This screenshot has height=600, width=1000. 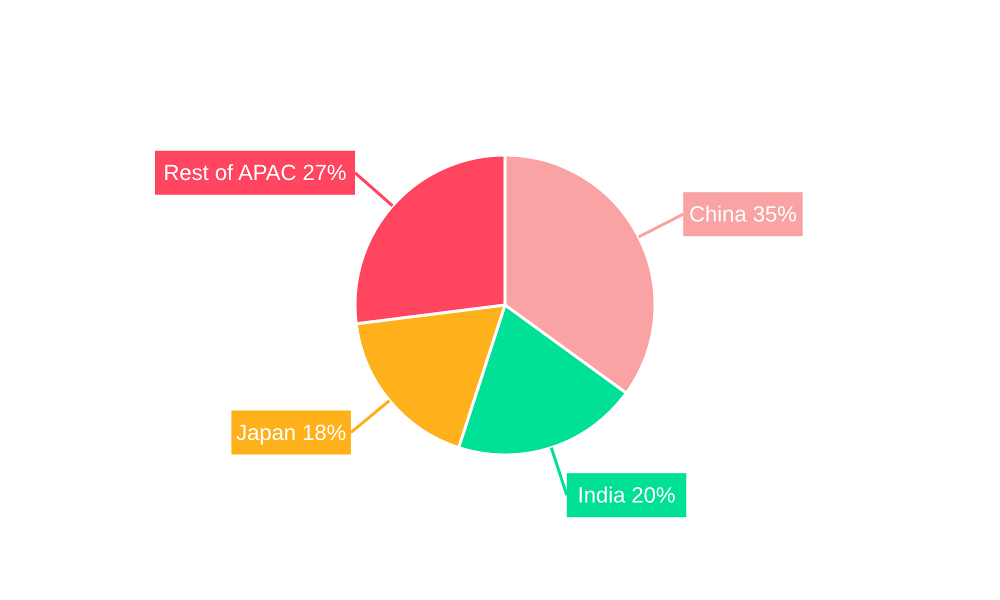 I want to click on slice-label: Japan 18%, so click(x=291, y=432).